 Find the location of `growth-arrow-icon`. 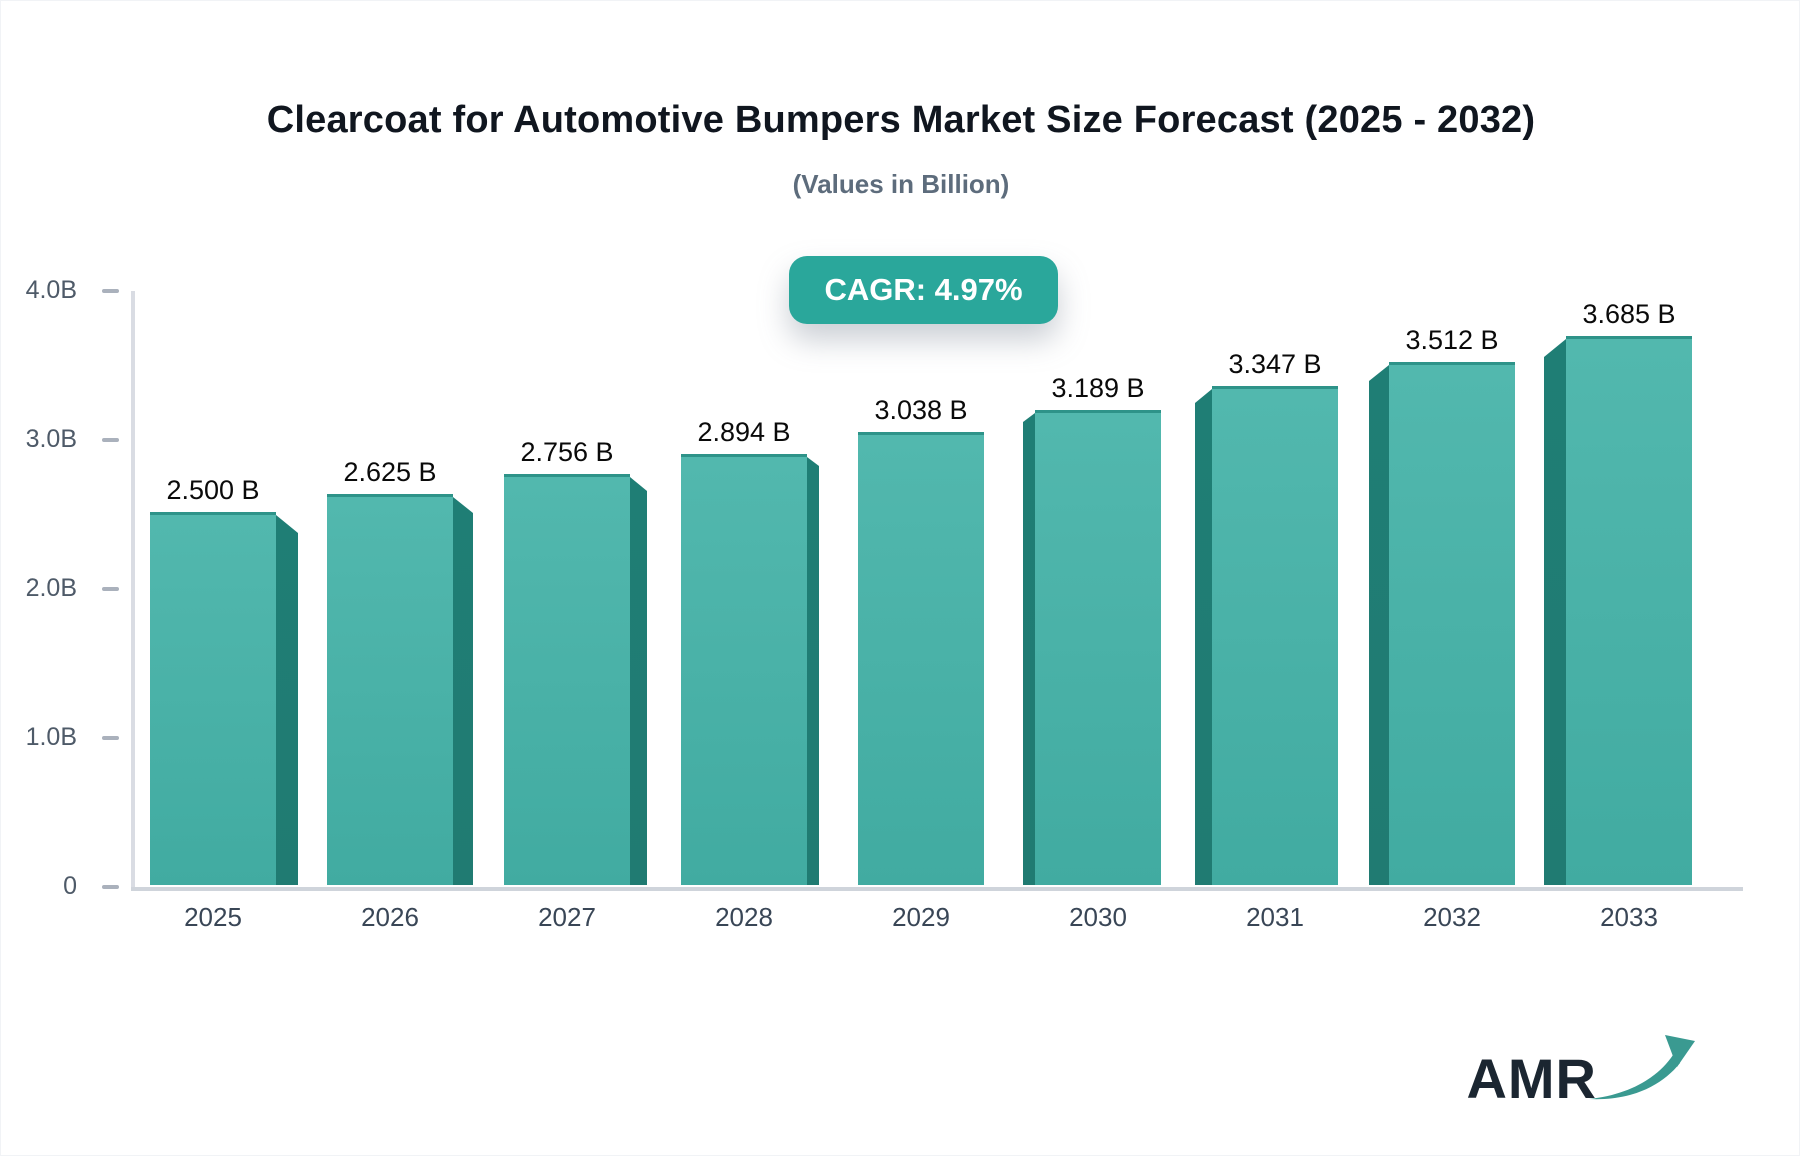

growth-arrow-icon is located at coordinates (1642, 1067).